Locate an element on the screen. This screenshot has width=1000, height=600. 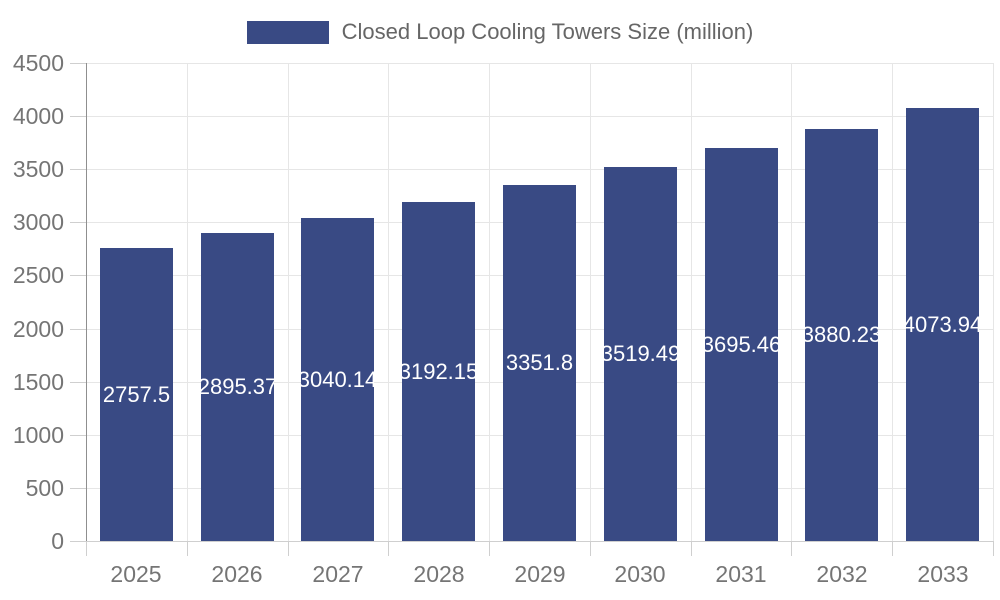
bar: 2895.37 is located at coordinates (237, 387).